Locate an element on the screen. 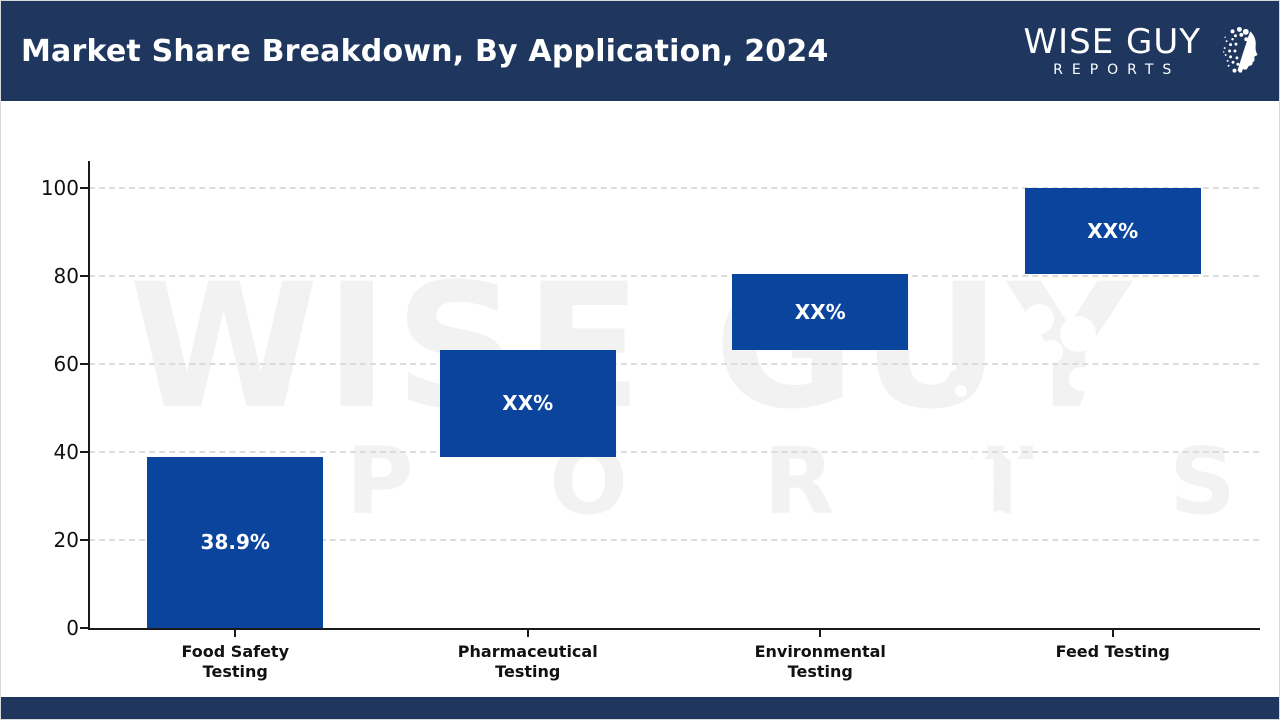  y-tick-label-0: 0 is located at coordinates (72, 628).